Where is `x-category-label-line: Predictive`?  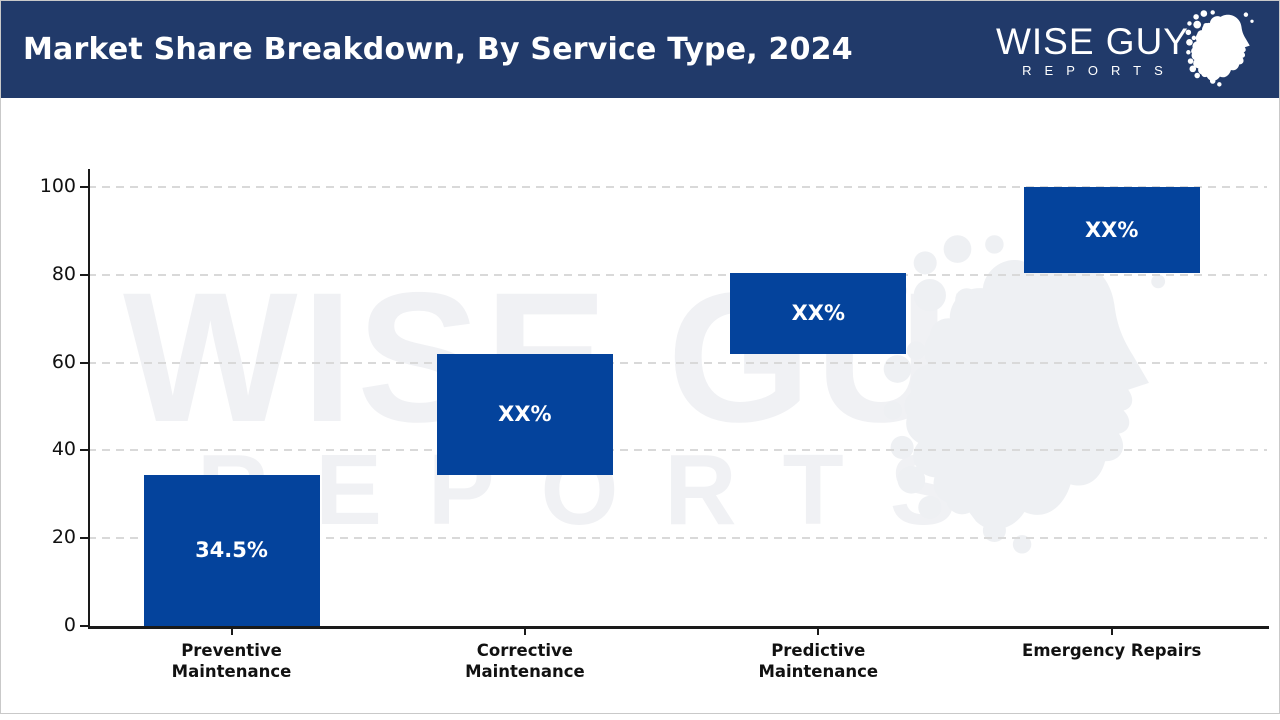 x-category-label-line: Predictive is located at coordinates (818, 650).